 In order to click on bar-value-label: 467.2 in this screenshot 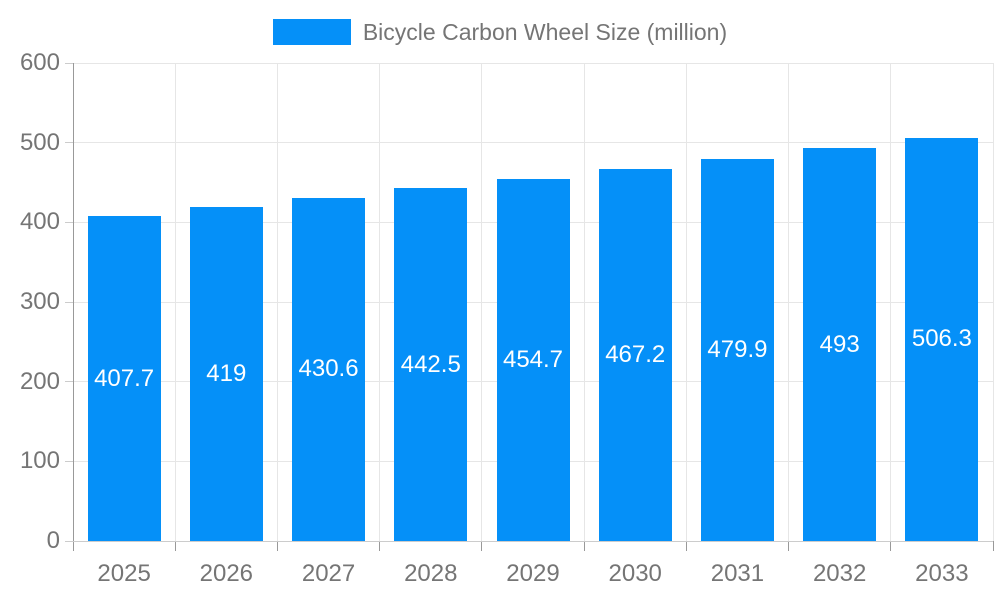, I will do `click(635, 354)`.